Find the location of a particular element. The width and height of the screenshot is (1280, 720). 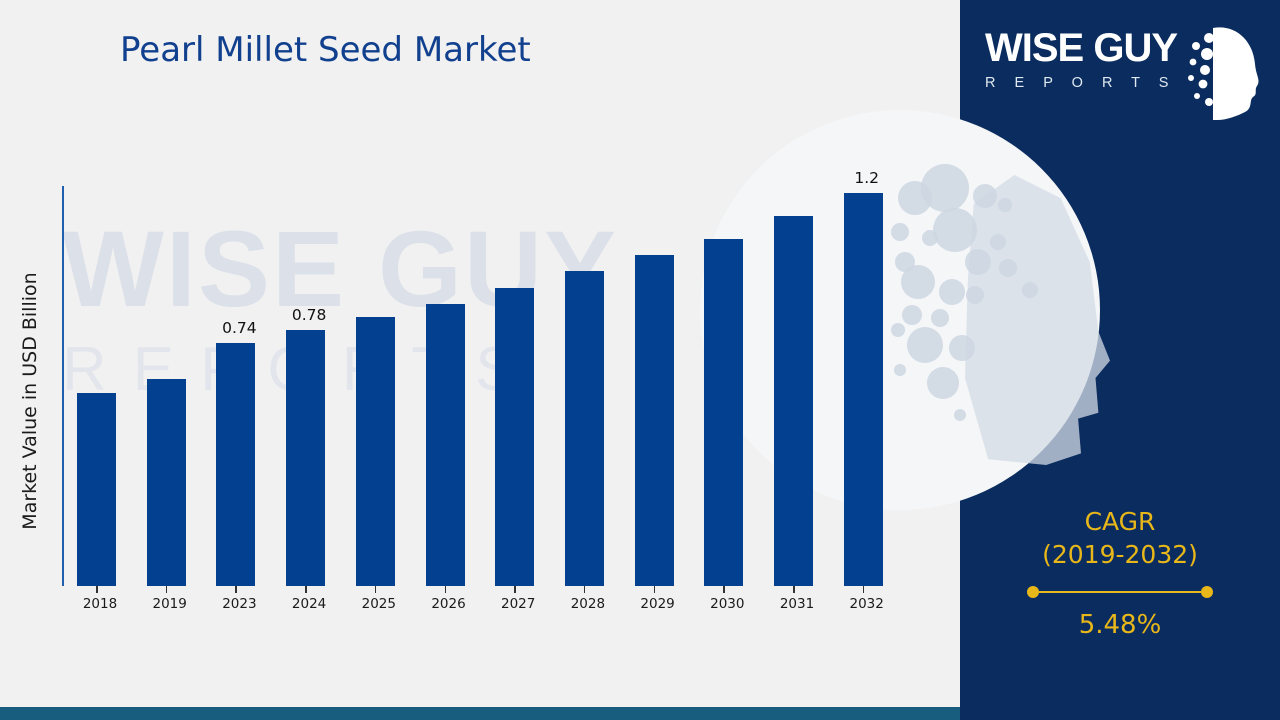

bar-group: 2019 is located at coordinates (170, 381).